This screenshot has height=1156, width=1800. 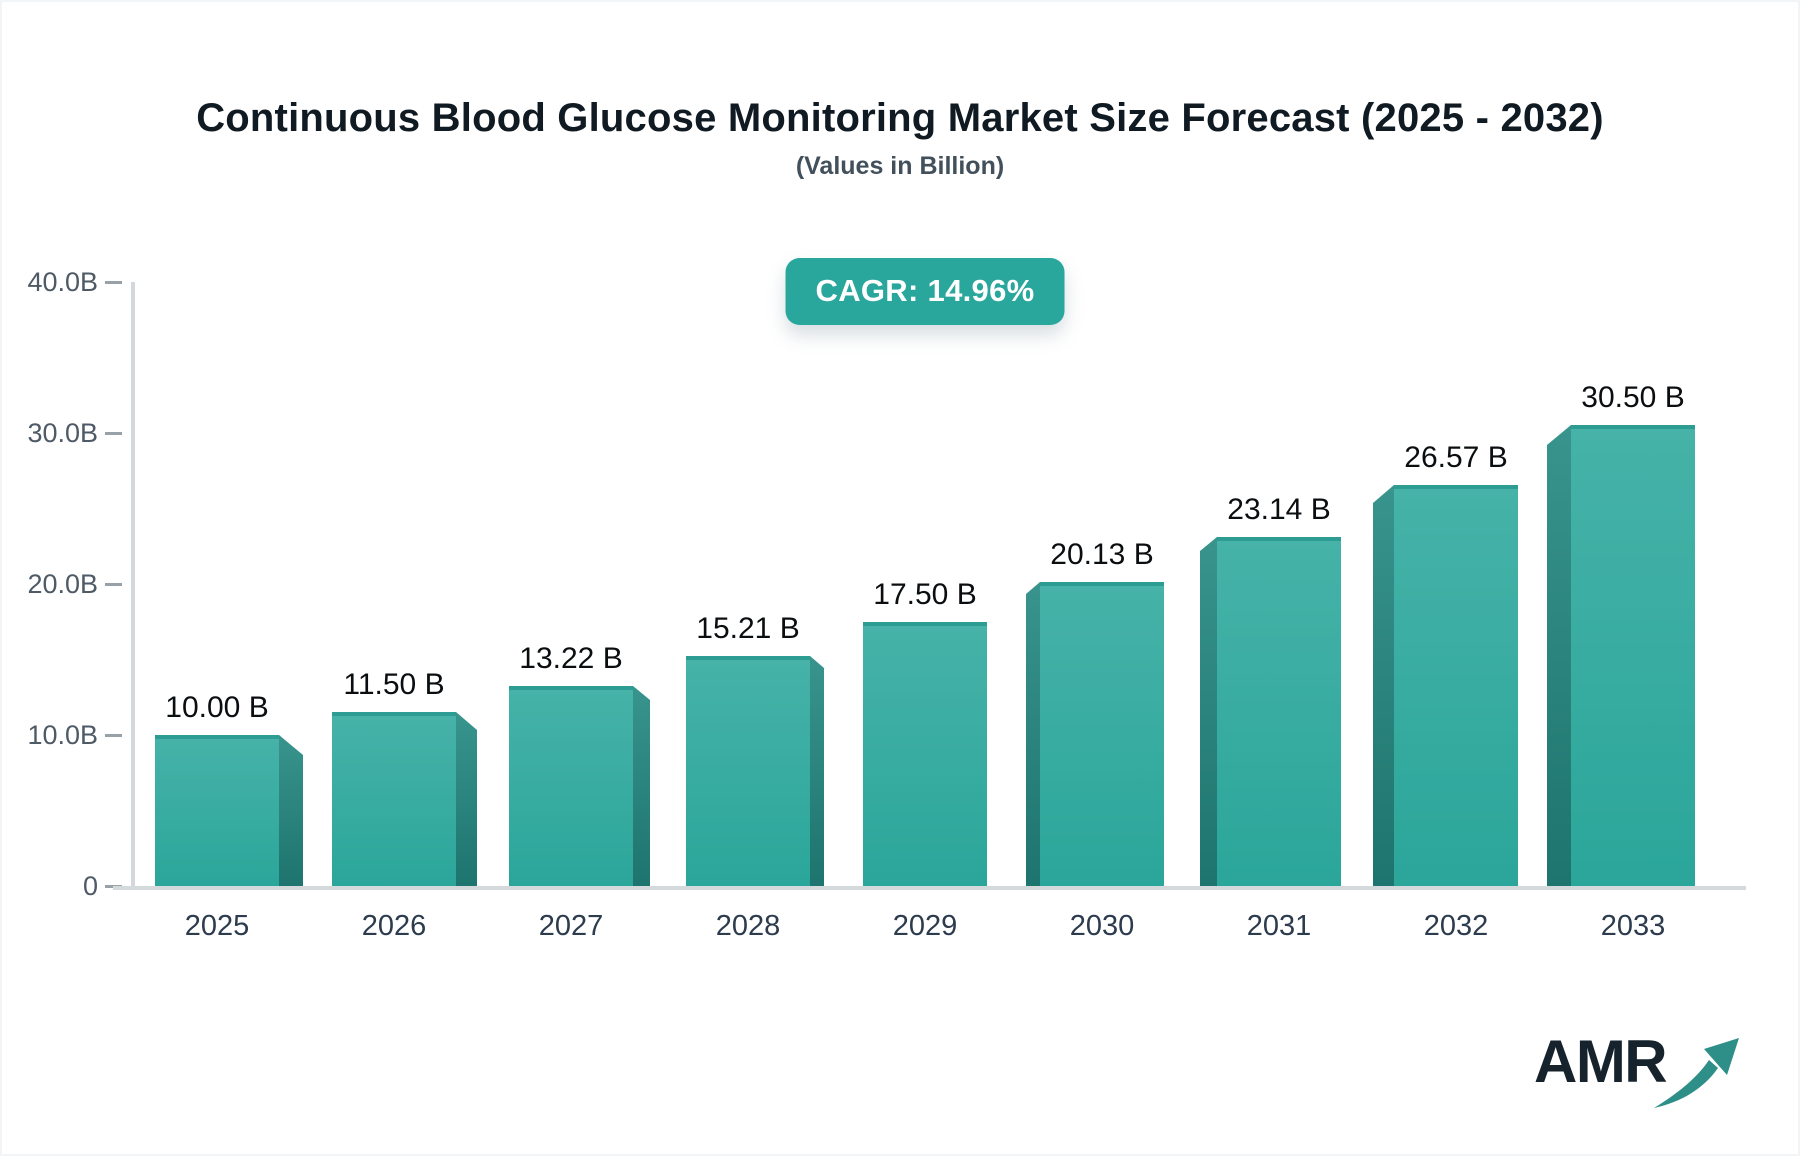 I want to click on bar-value-label-2025: 10.00 B, so click(x=217, y=707).